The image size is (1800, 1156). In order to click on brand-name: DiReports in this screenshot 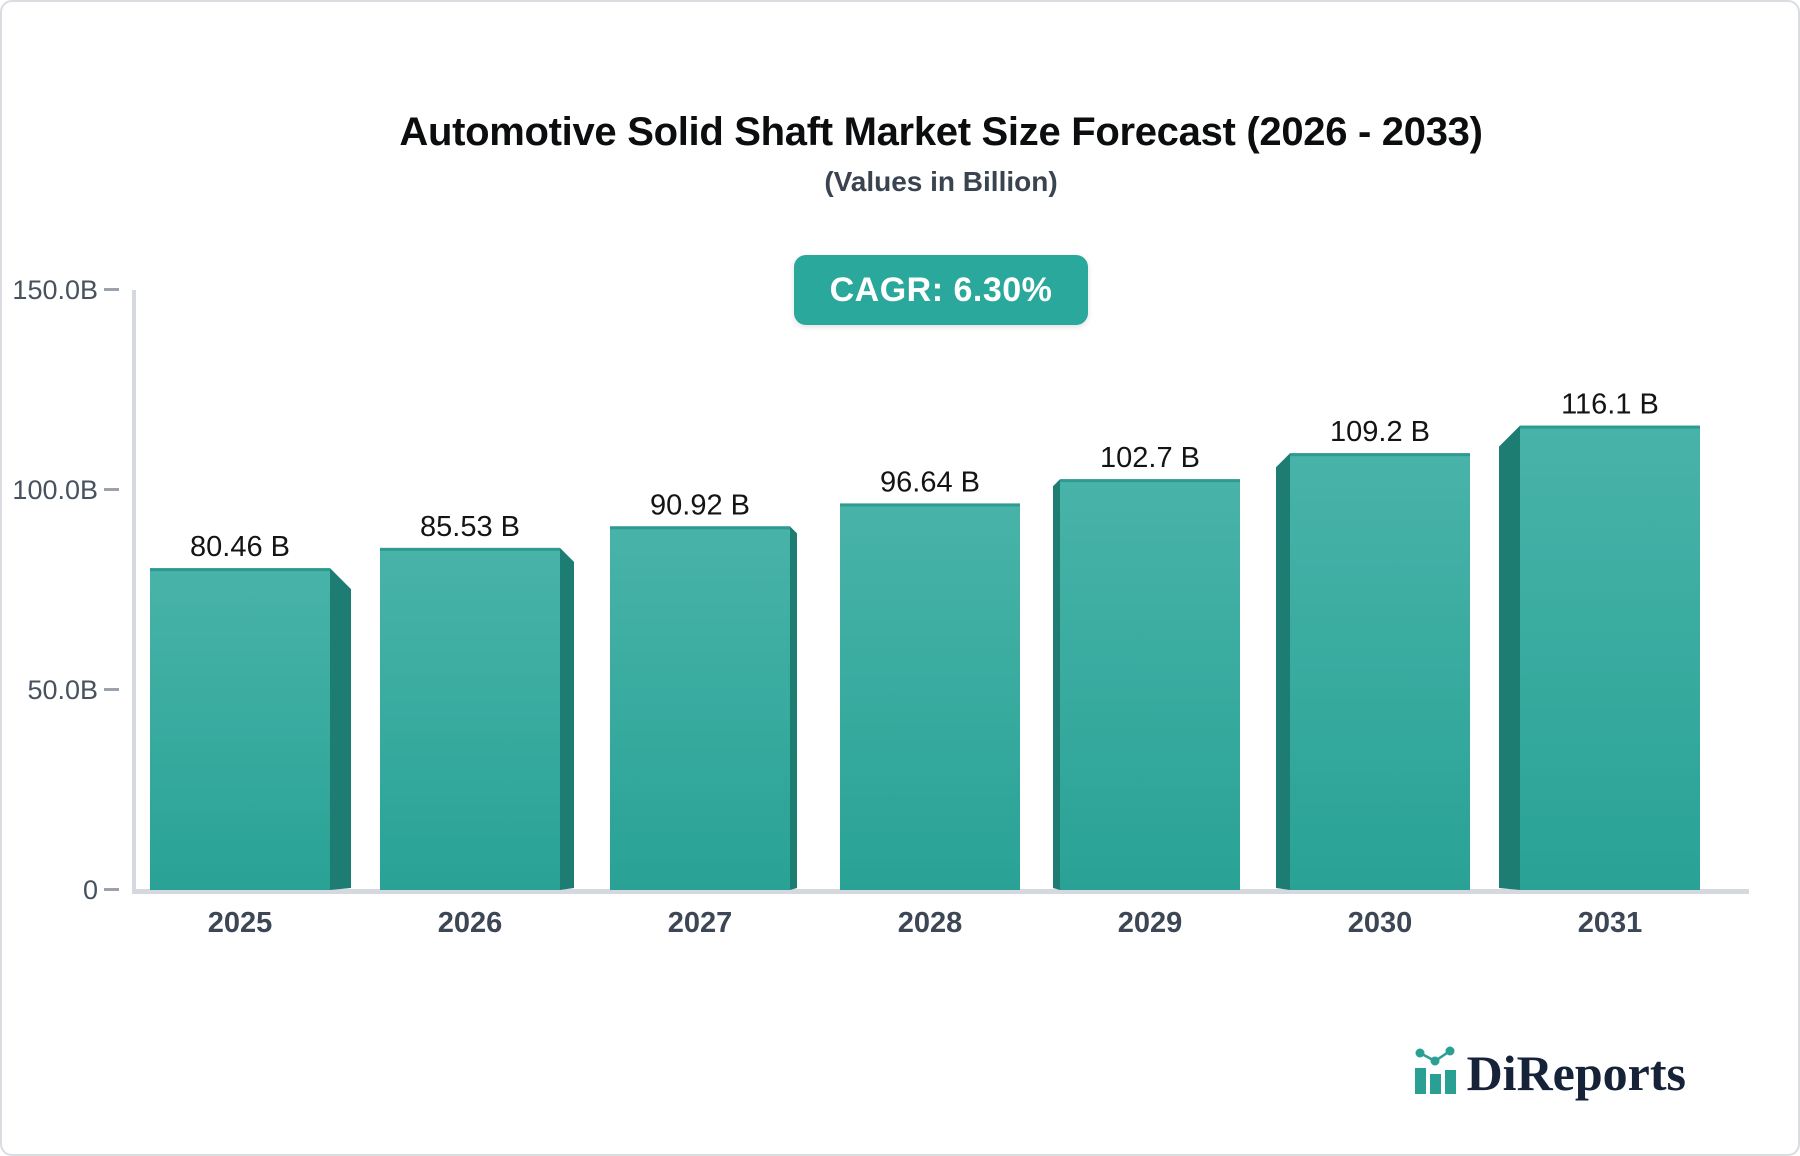, I will do `click(1576, 1073)`.